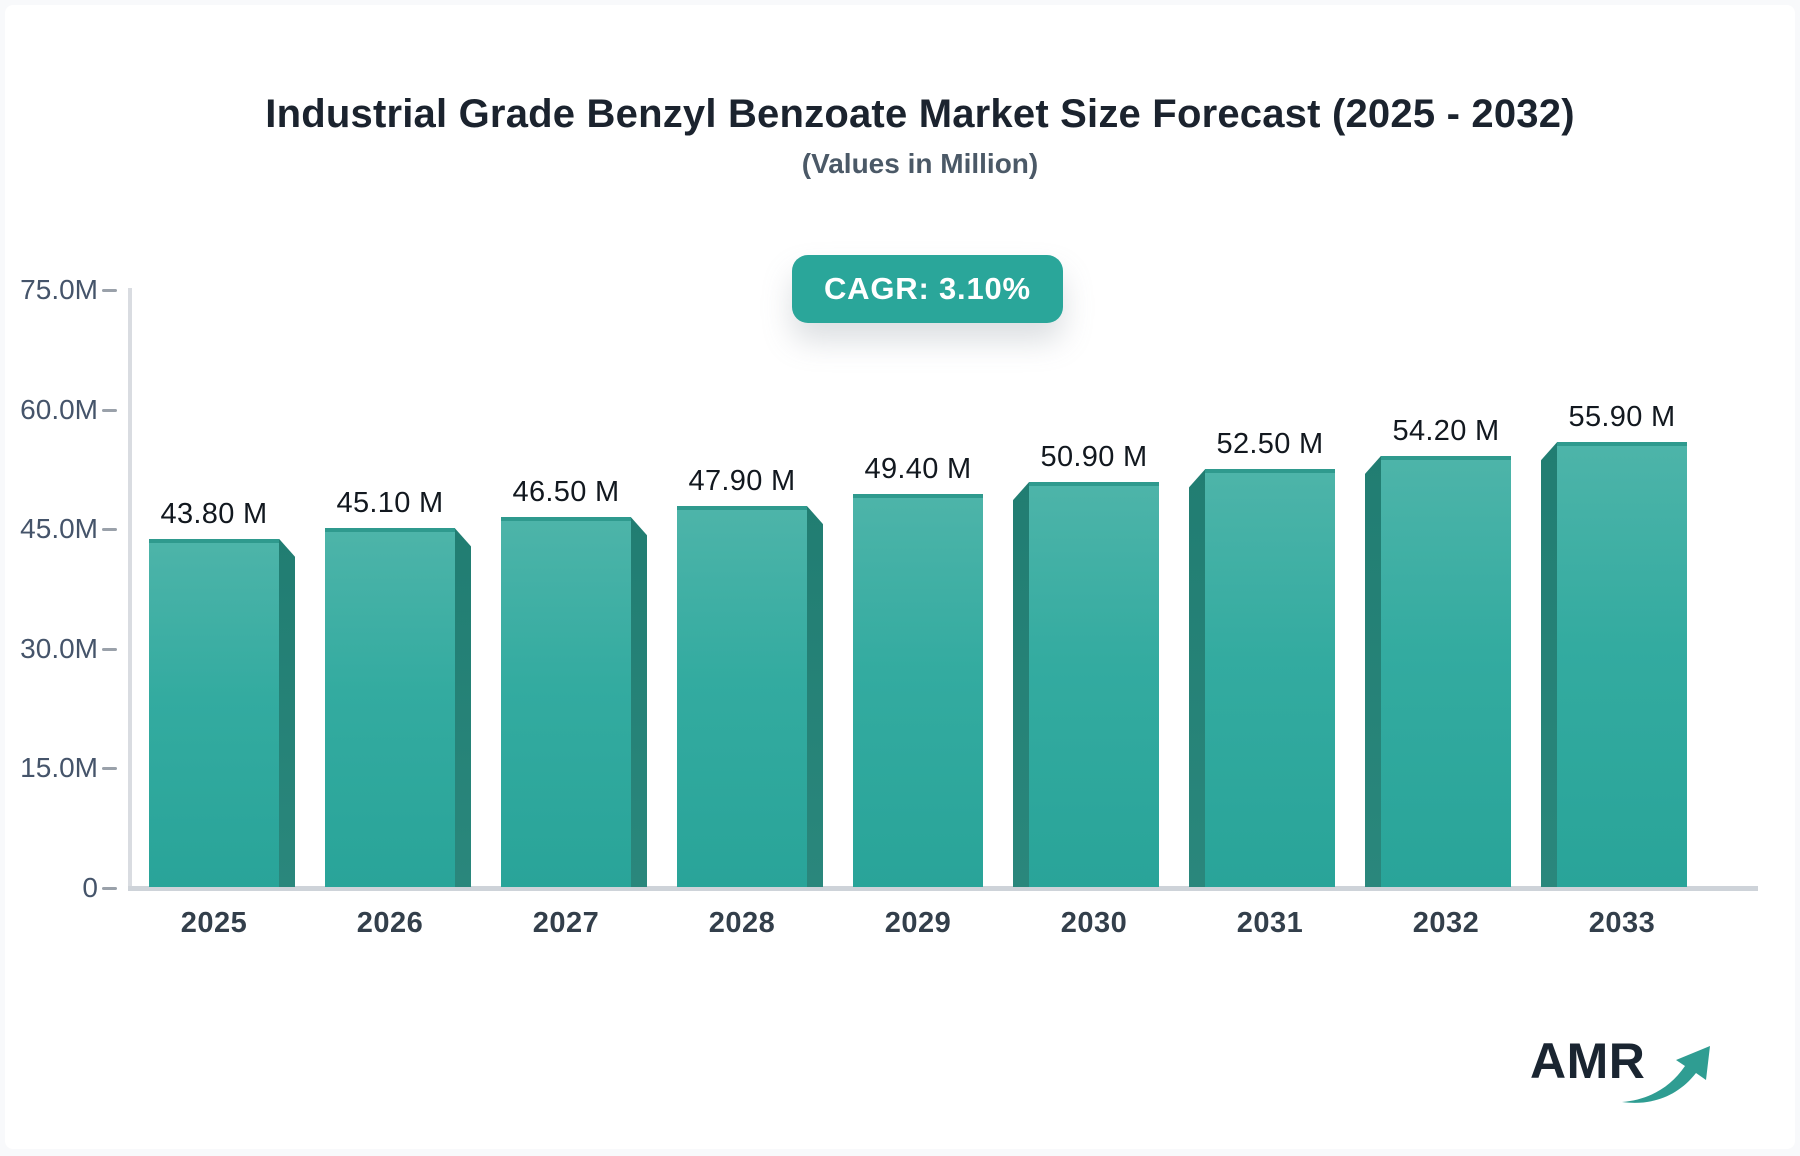 The image size is (1800, 1156). What do you see at coordinates (390, 707) in the screenshot?
I see `bar-2026` at bounding box center [390, 707].